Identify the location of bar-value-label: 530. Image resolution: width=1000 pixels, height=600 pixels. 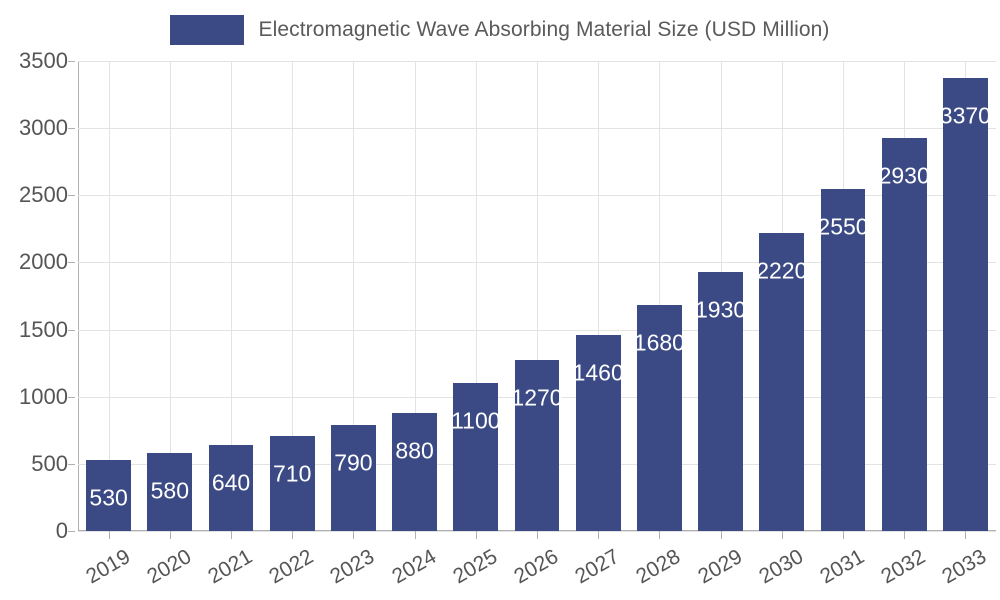
(108, 497).